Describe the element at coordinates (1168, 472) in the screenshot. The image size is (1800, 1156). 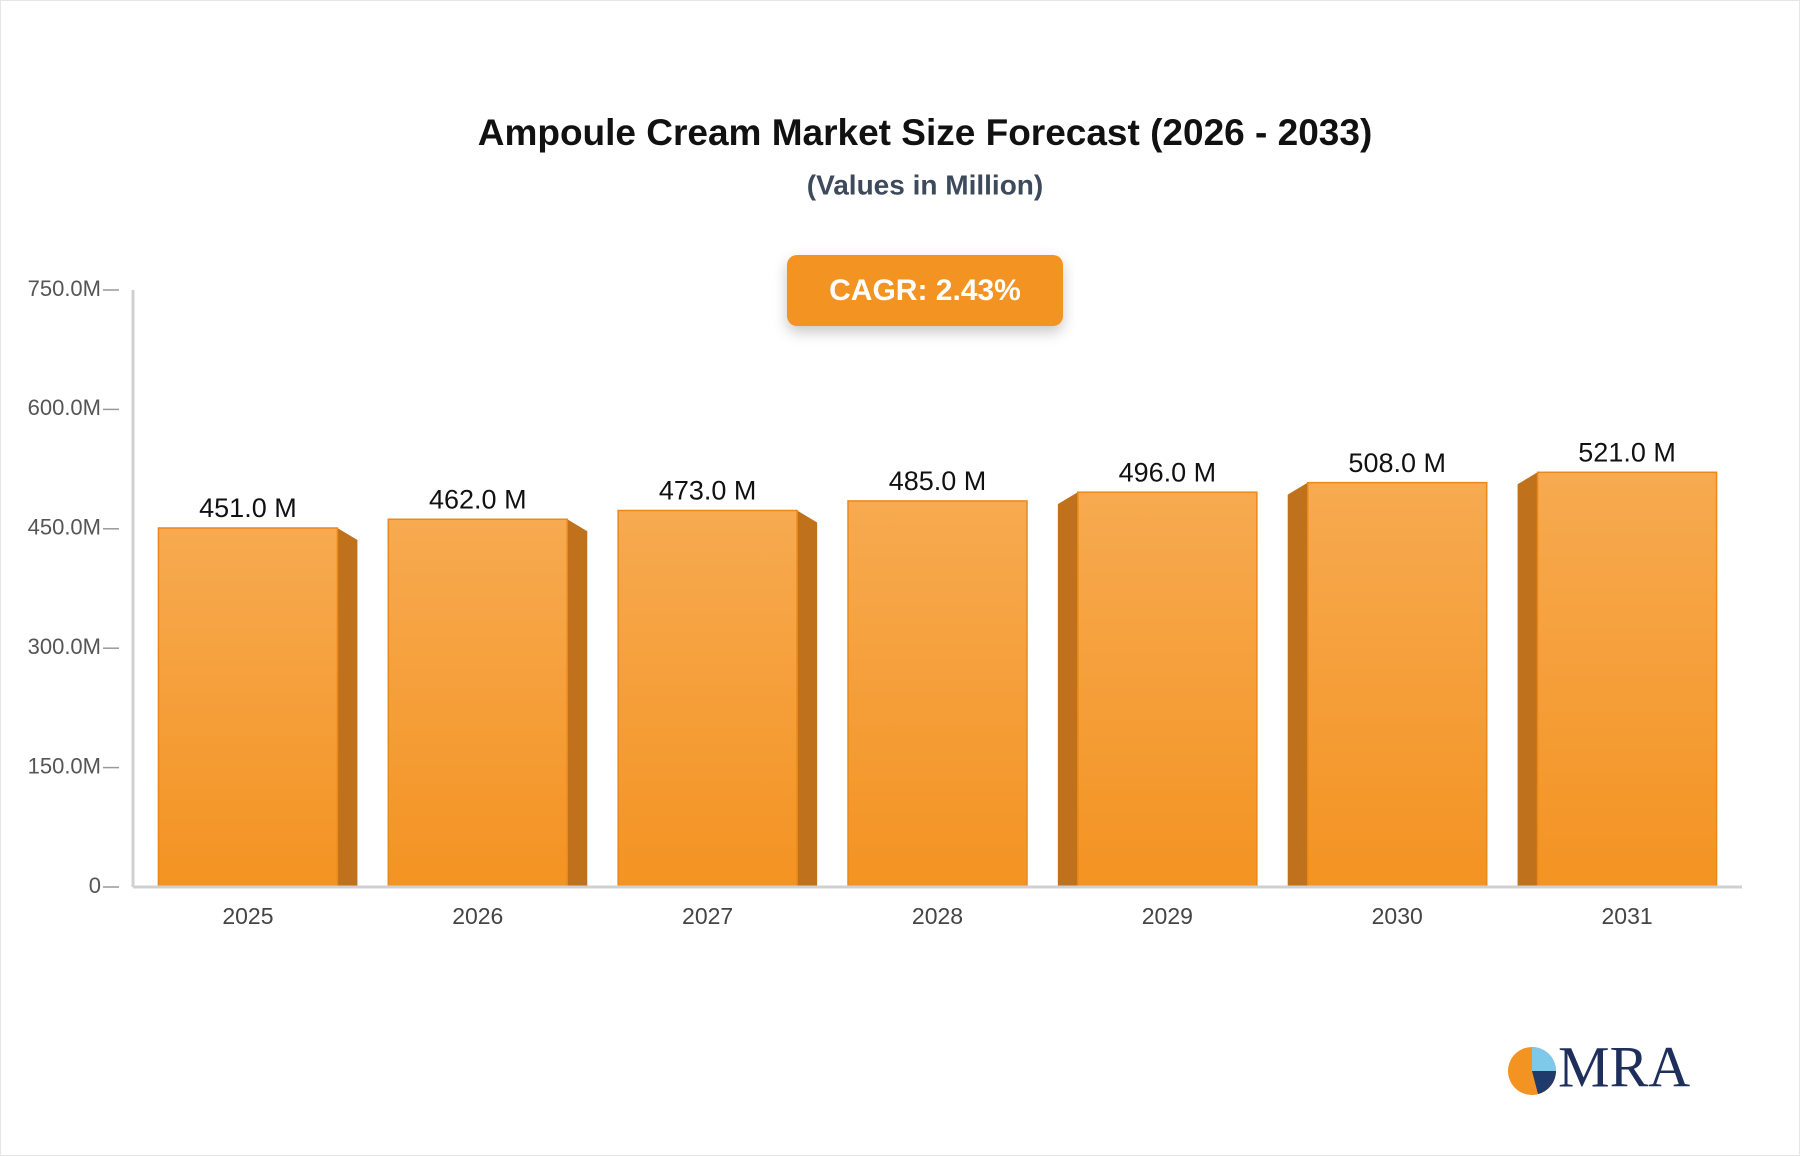
I see `value-label: 496.0 M` at that location.